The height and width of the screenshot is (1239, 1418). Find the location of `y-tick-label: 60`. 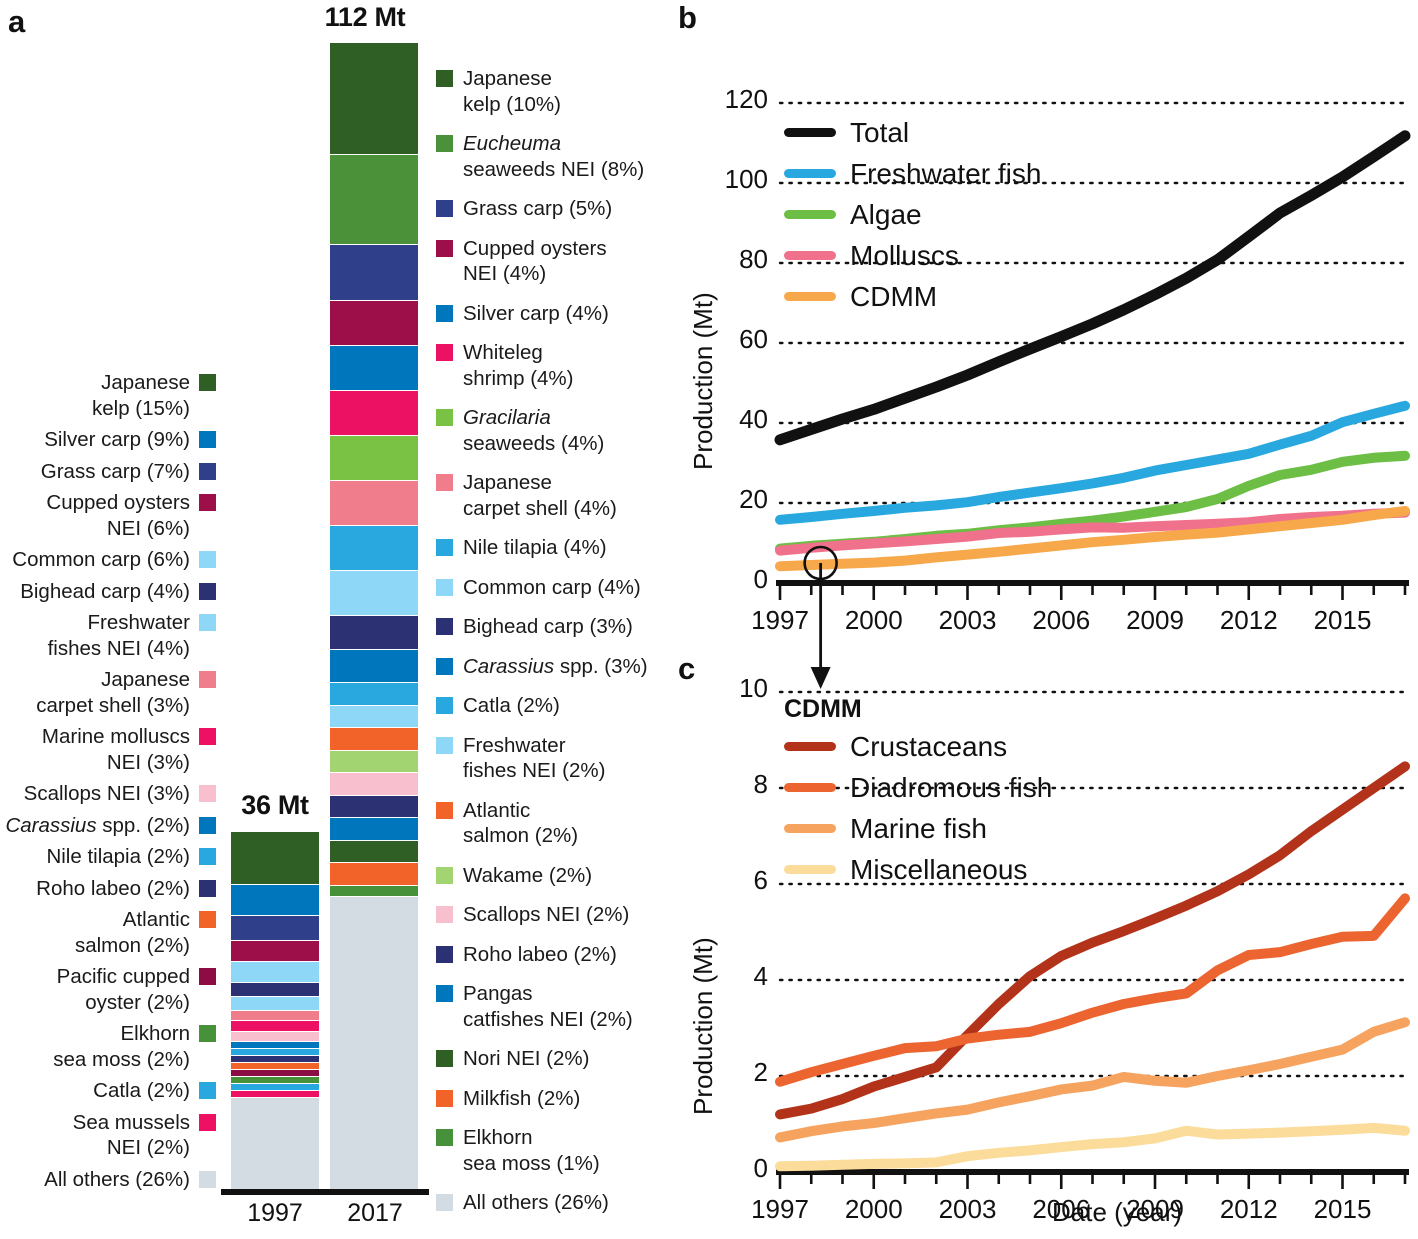

y-tick-label: 60 is located at coordinates (753, 339).